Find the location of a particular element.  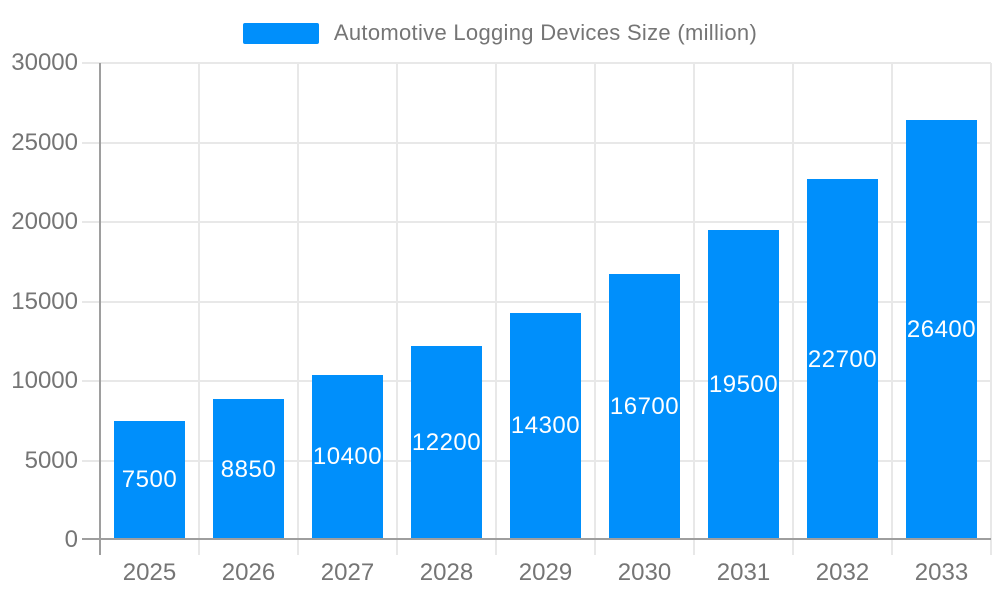

y-axis-tick-label: 10000 is located at coordinates (44, 380).